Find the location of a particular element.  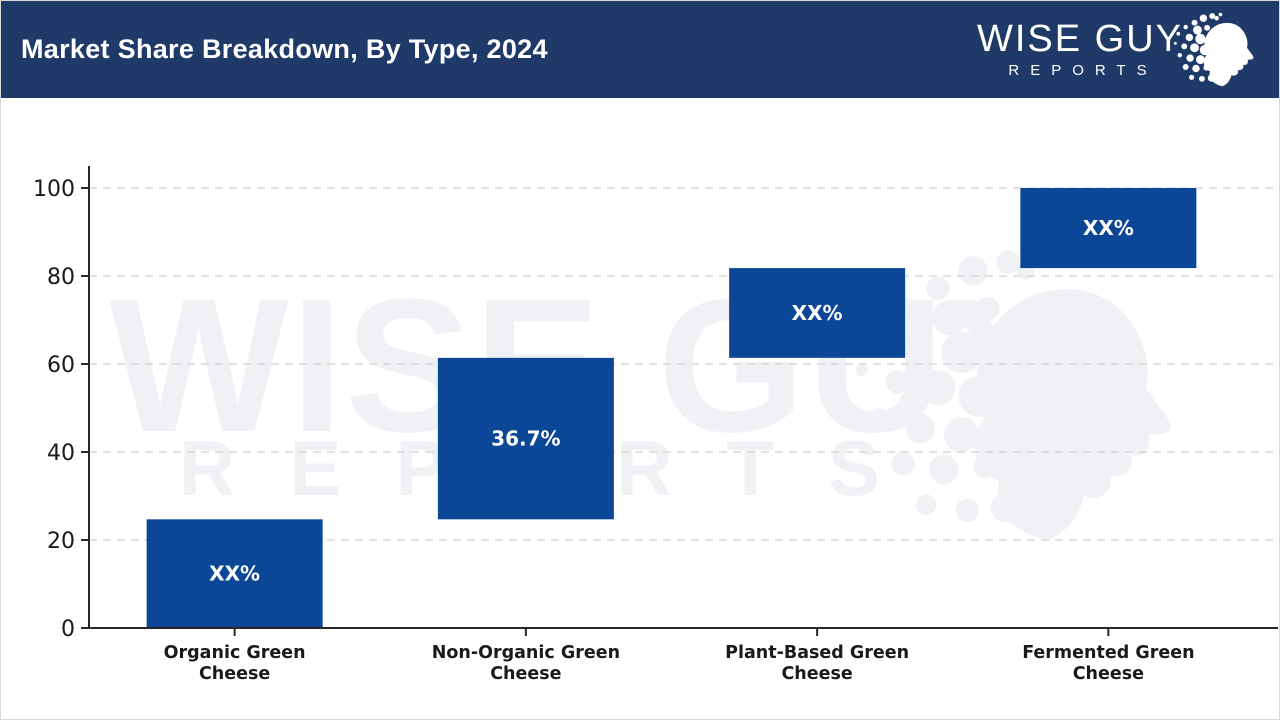

x-axis-category-label: Non-Organic Green Cheese is located at coordinates (526, 663).